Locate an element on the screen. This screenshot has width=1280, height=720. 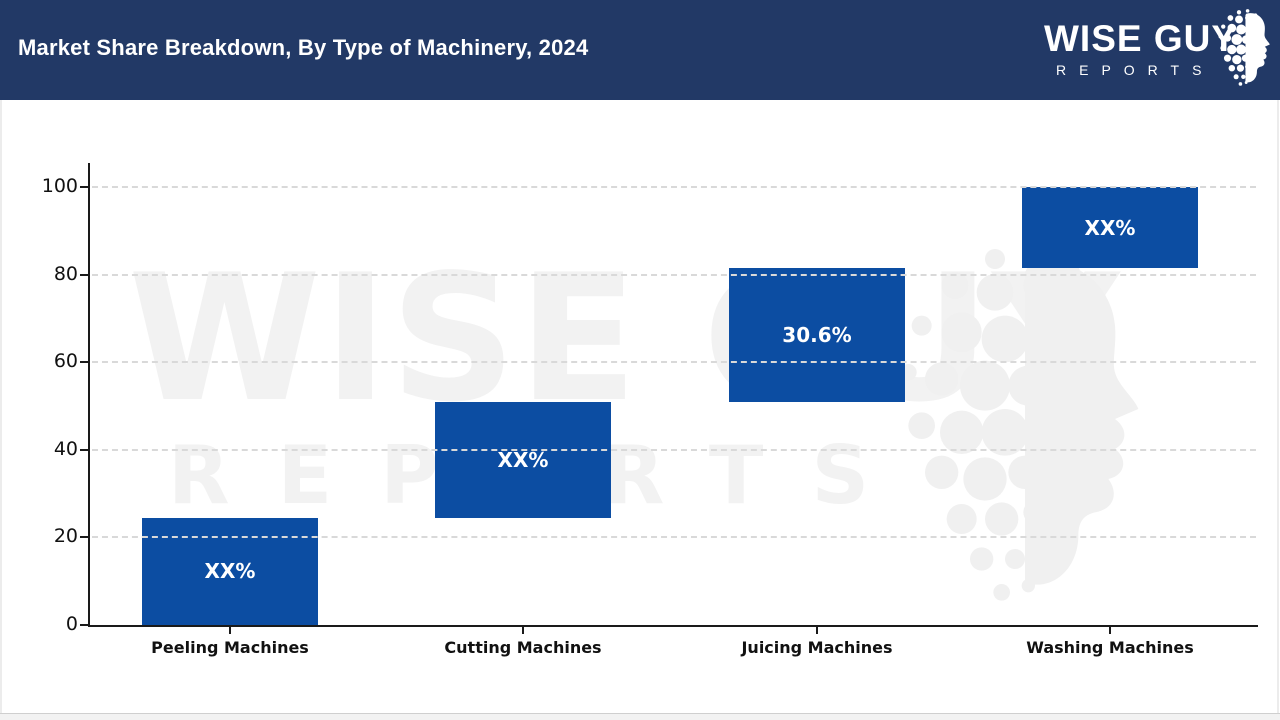
left-edge-divider is located at coordinates (1, 406).